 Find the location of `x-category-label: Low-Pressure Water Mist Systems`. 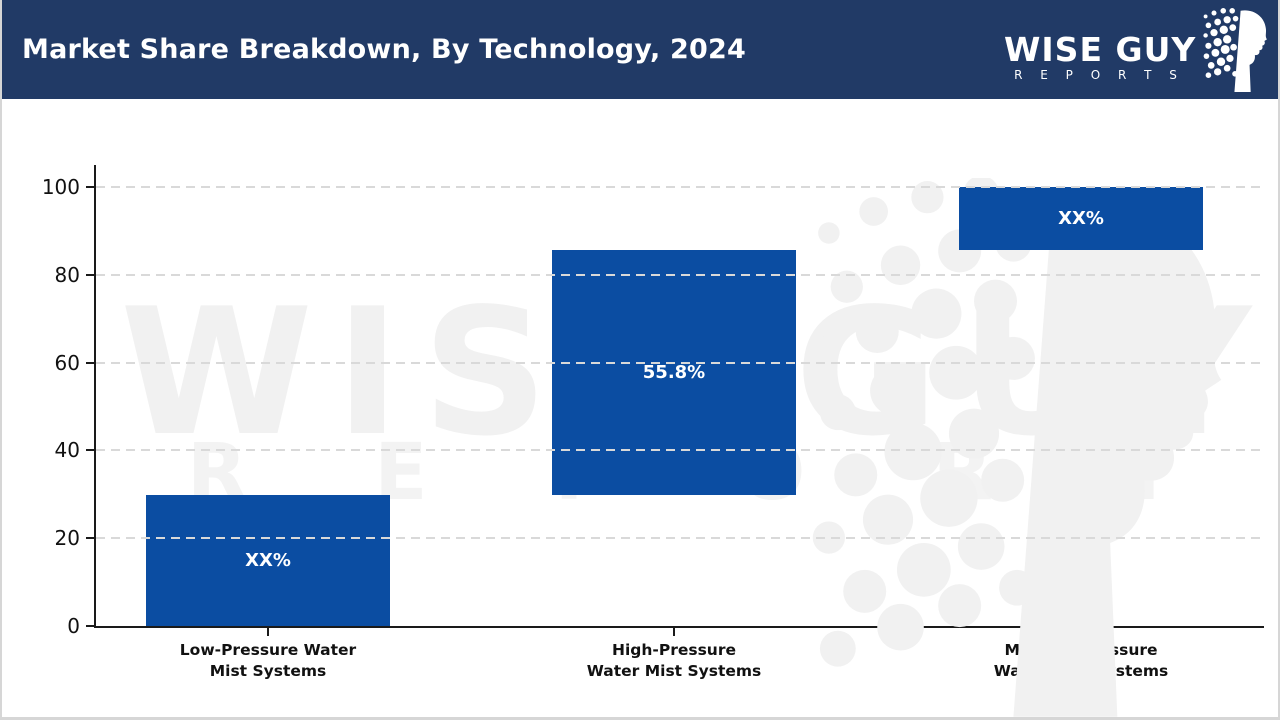

x-category-label: Low-Pressure Water Mist Systems is located at coordinates (268, 660).